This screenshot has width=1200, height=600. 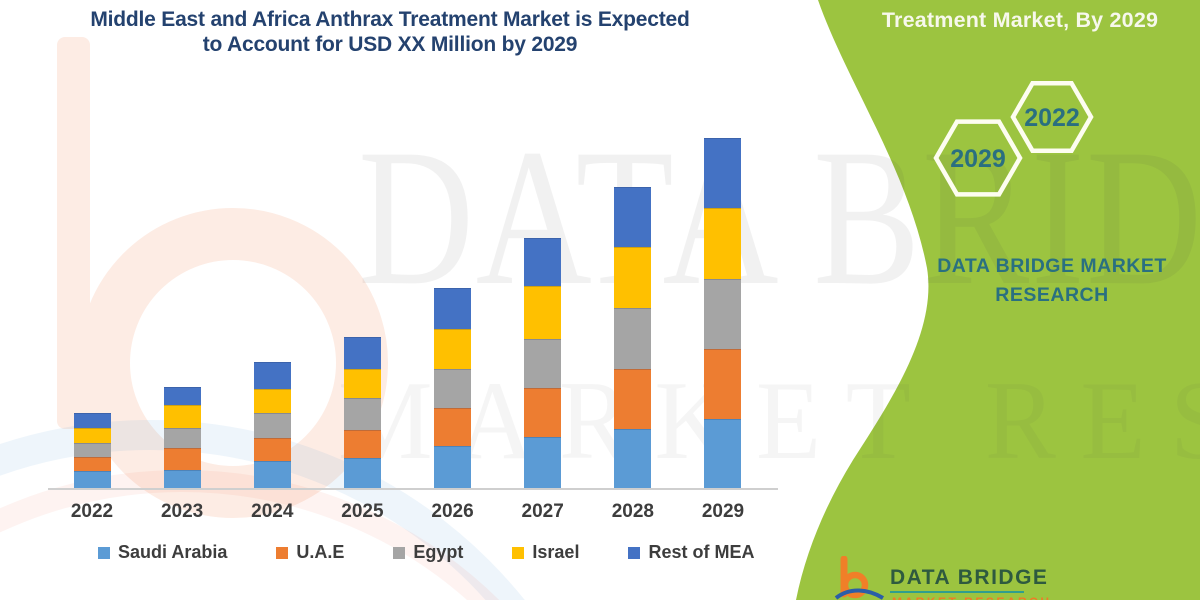 I want to click on hexagon-2029, so click(x=978, y=158).